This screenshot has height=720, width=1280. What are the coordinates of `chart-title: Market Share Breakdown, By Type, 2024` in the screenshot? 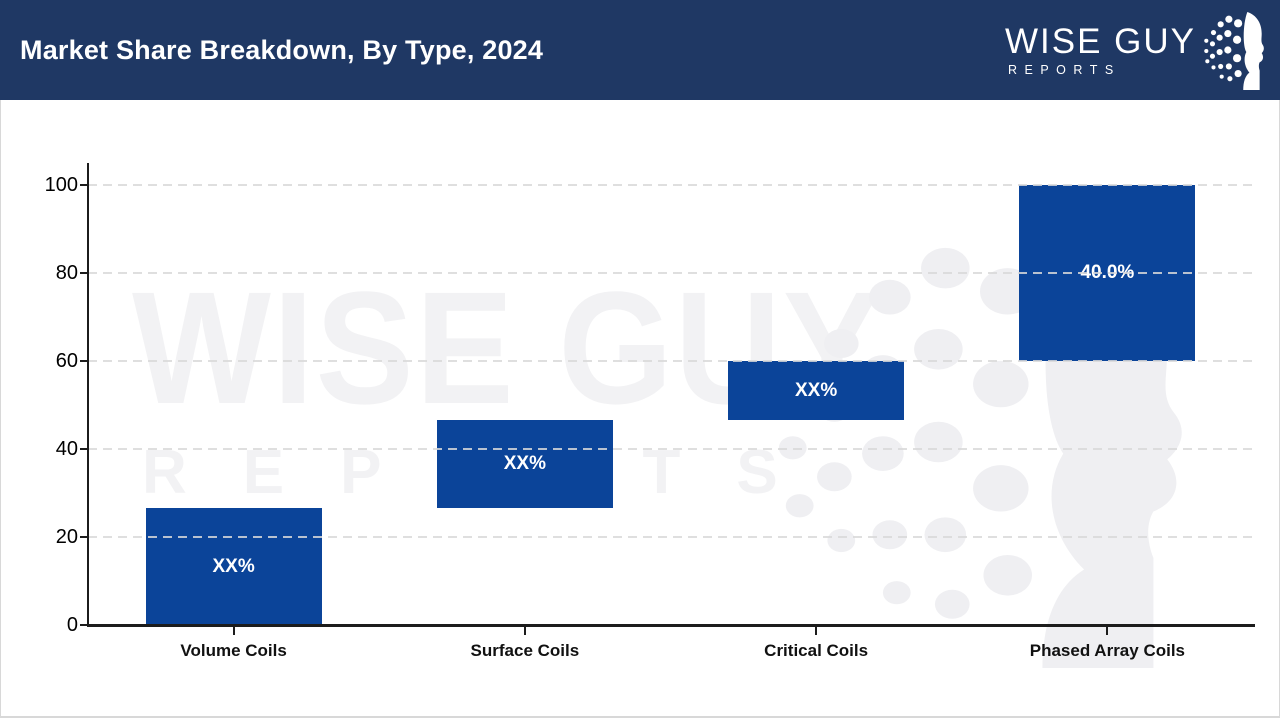 It's located at (282, 49).